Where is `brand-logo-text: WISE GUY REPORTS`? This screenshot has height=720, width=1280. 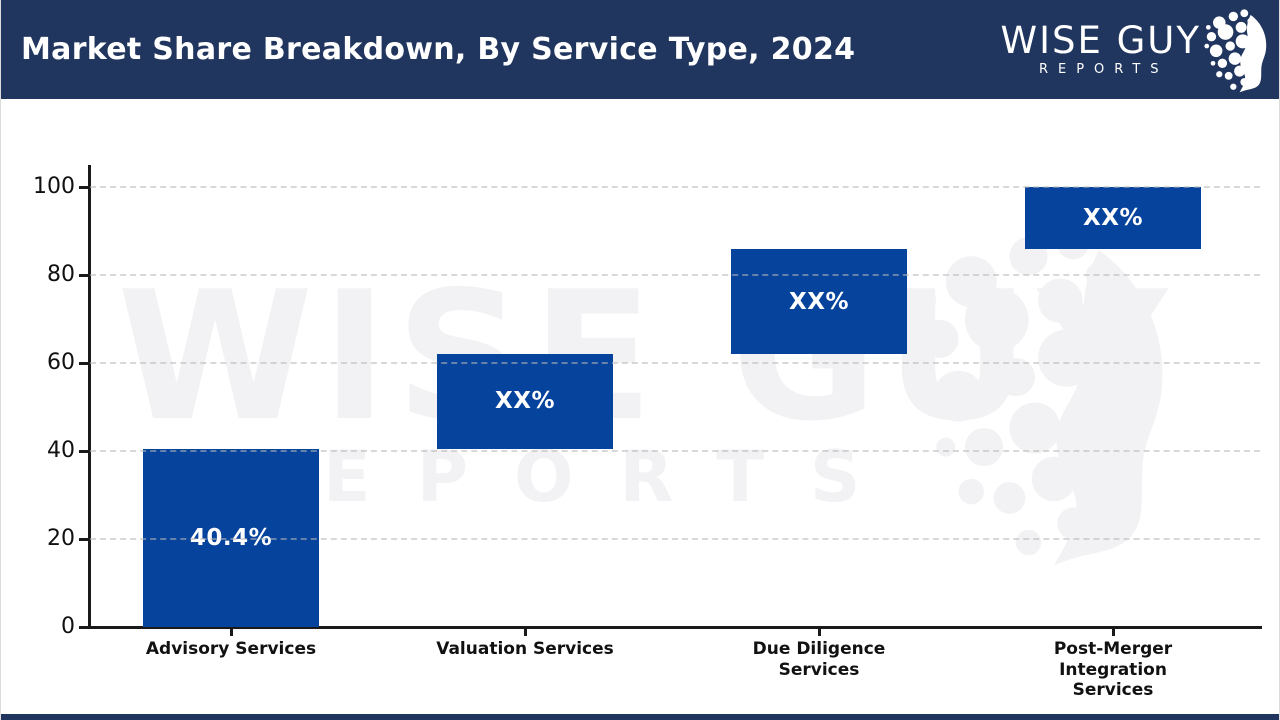 brand-logo-text: WISE GUY REPORTS is located at coordinates (1101, 49).